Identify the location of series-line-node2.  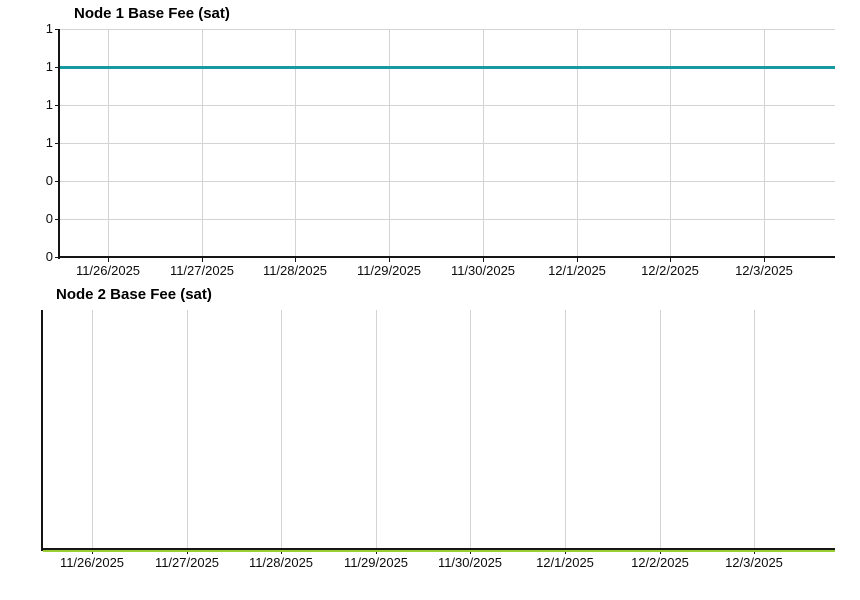
(439, 551).